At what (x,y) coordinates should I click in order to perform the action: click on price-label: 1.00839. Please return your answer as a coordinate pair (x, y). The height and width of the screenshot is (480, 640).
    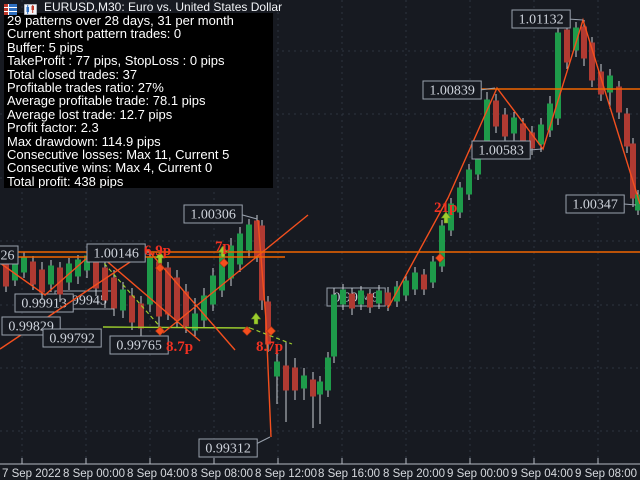
    Looking at the image, I should click on (452, 91).